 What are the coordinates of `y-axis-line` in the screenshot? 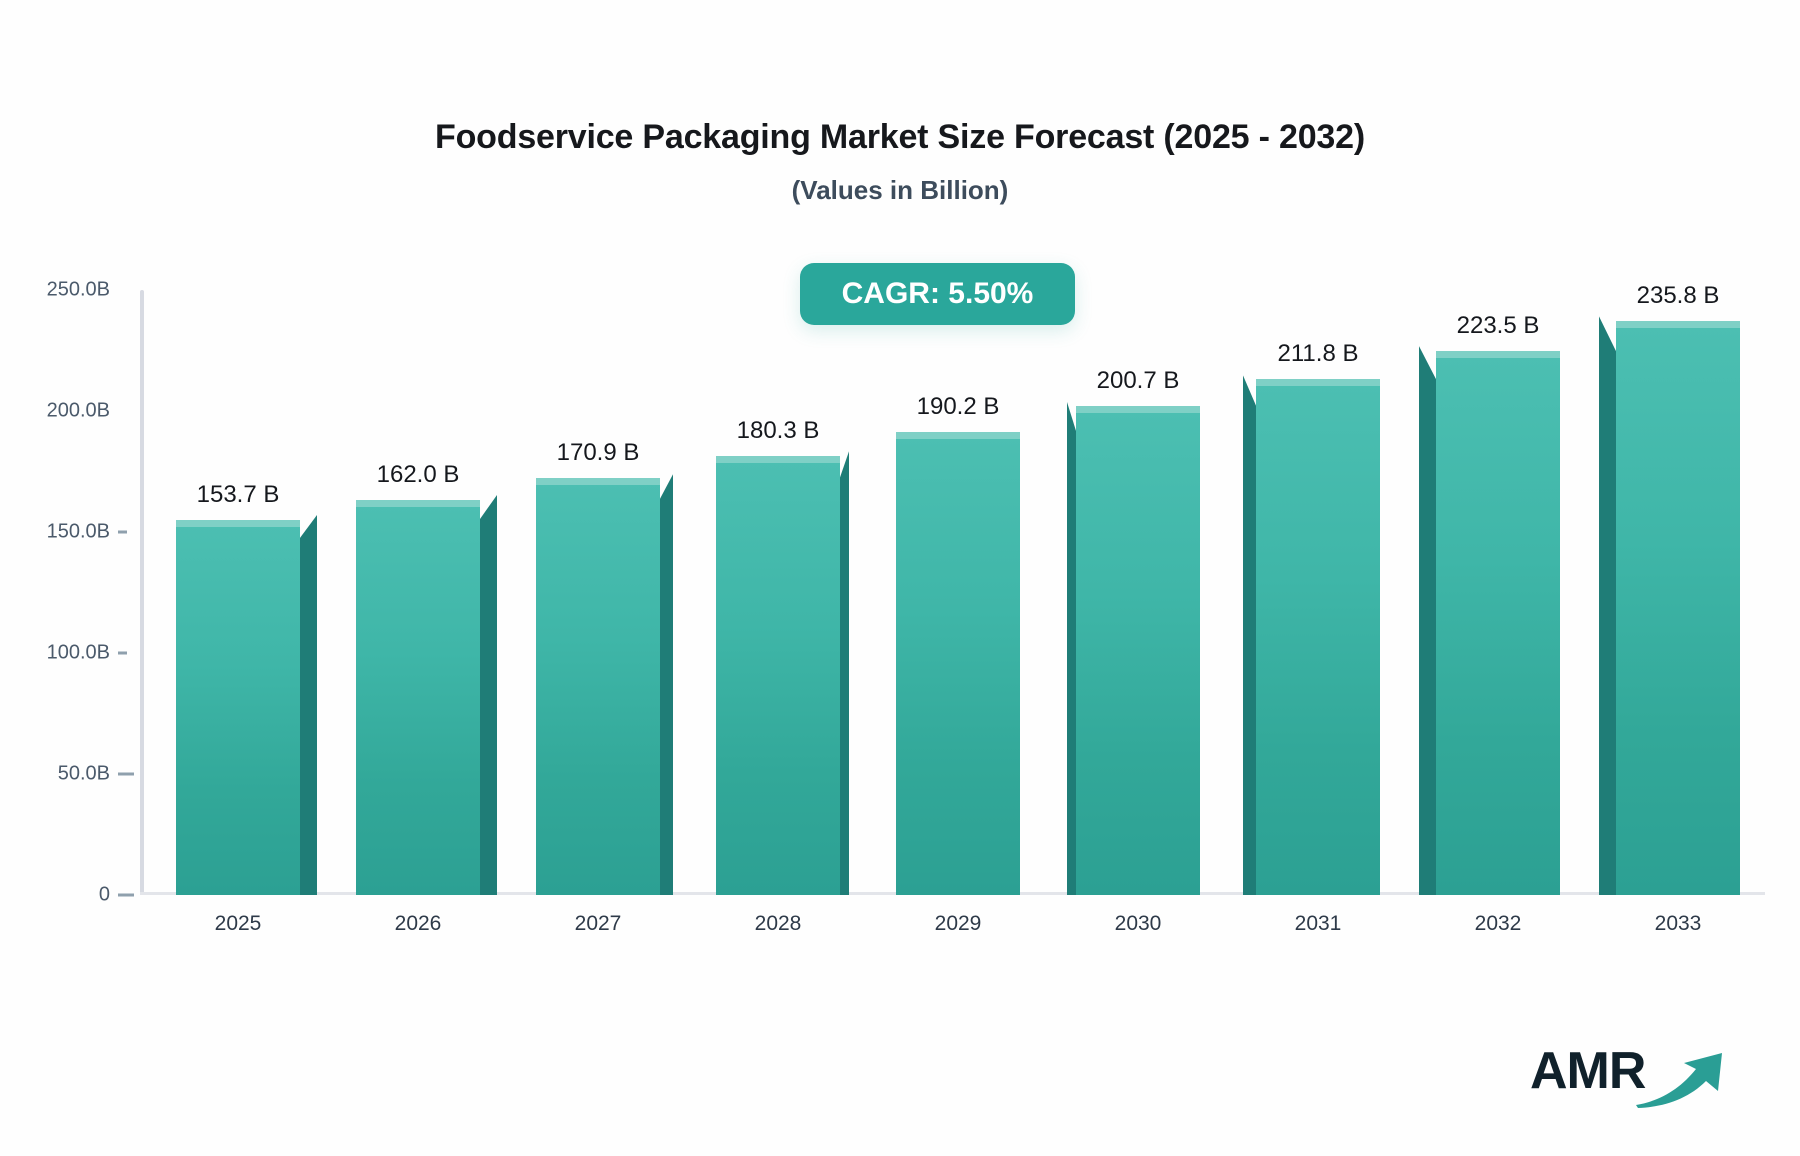 It's located at (142, 592).